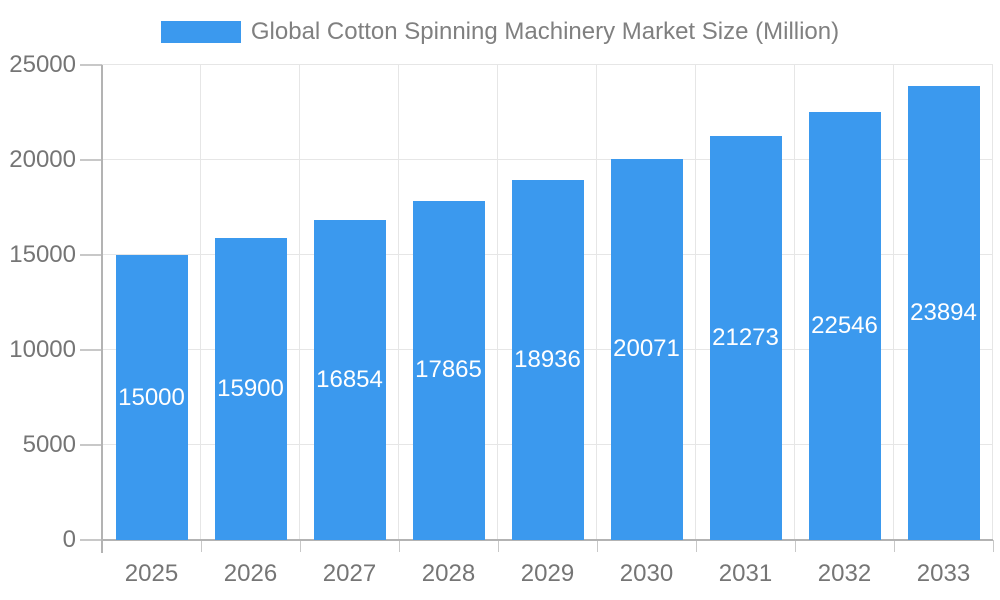 The height and width of the screenshot is (600, 1000). What do you see at coordinates (349, 573) in the screenshot?
I see `x-tick-label: 2027` at bounding box center [349, 573].